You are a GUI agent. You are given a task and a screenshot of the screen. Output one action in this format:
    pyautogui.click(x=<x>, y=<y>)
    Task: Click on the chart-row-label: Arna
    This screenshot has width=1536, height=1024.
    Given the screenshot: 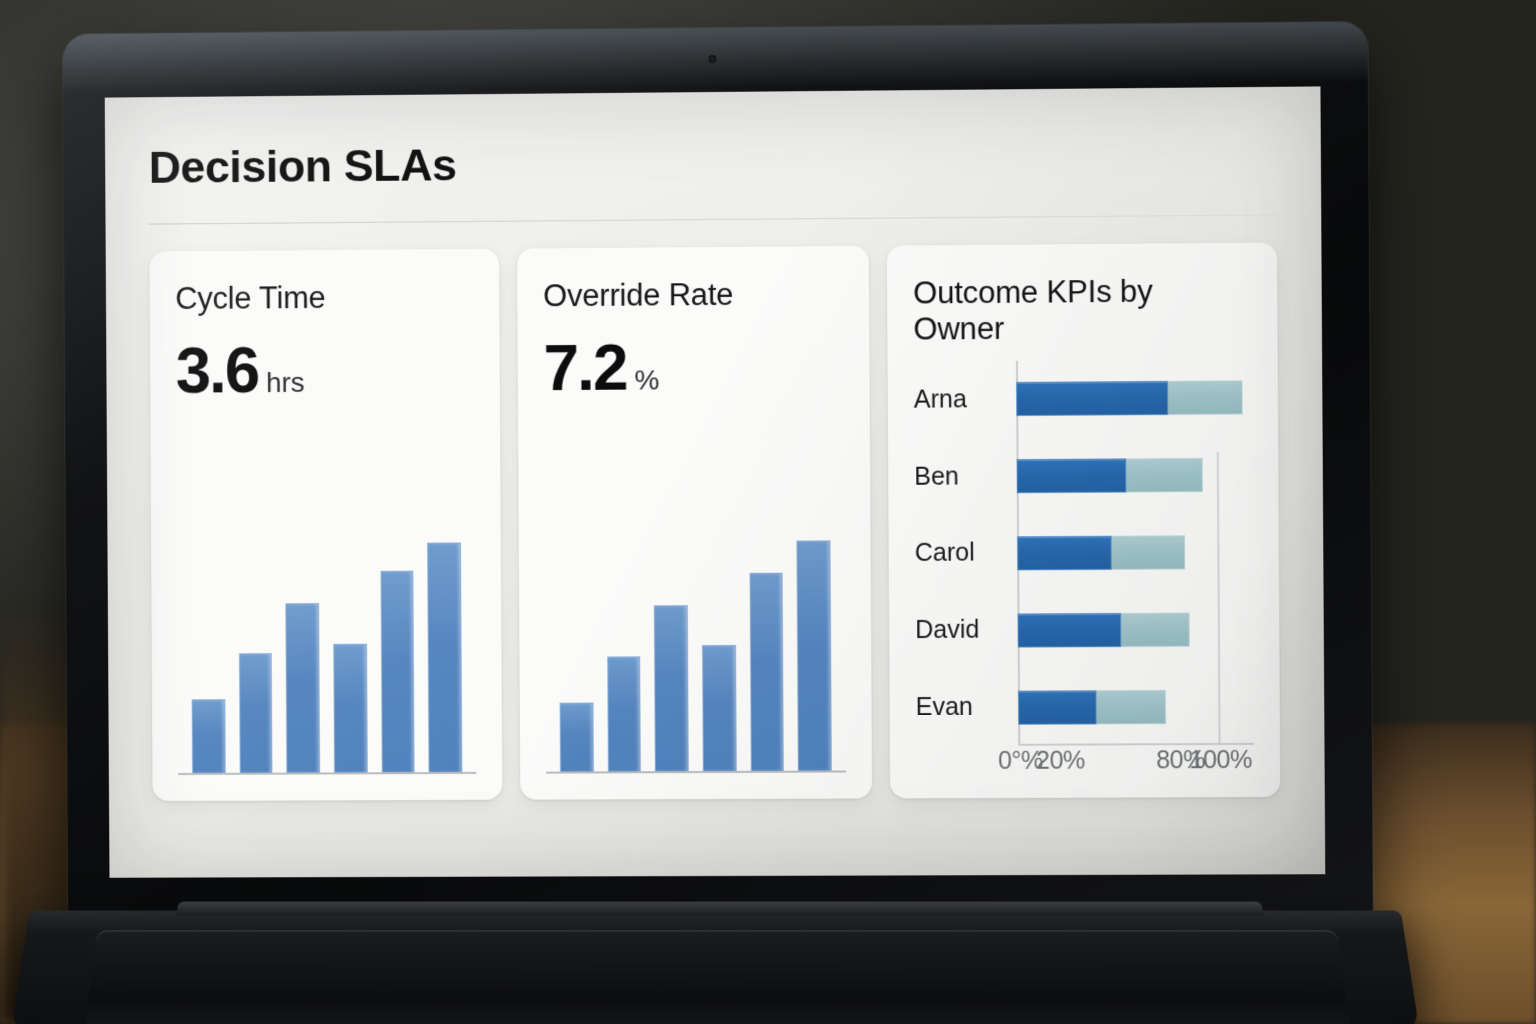 What is the action you would take?
    pyautogui.click(x=940, y=399)
    